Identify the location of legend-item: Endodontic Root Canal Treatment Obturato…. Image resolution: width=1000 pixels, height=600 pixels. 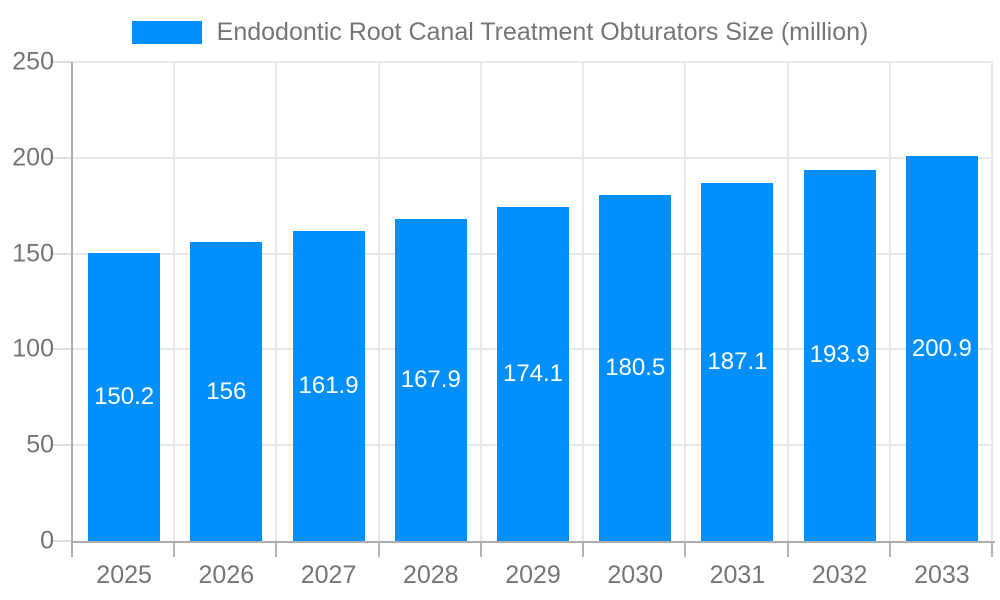
(500, 32).